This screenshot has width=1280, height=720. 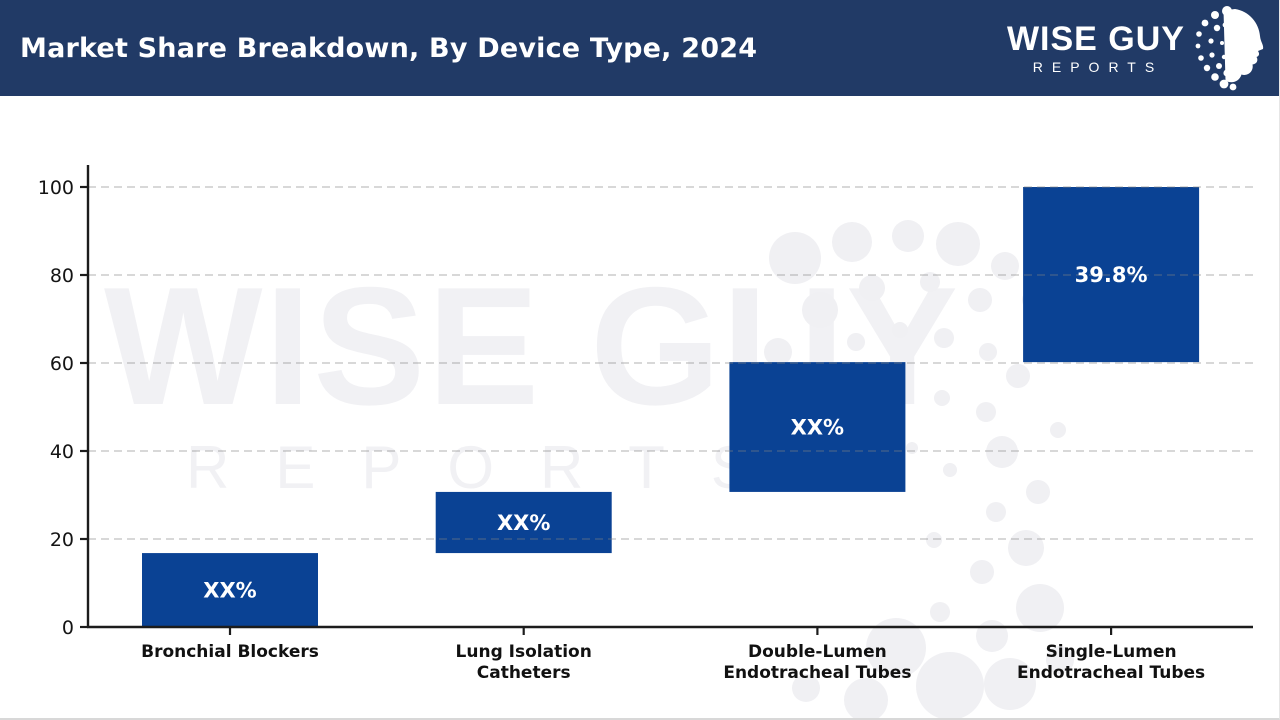 What do you see at coordinates (1095, 38) in the screenshot?
I see `brand-name: WISE GUY` at bounding box center [1095, 38].